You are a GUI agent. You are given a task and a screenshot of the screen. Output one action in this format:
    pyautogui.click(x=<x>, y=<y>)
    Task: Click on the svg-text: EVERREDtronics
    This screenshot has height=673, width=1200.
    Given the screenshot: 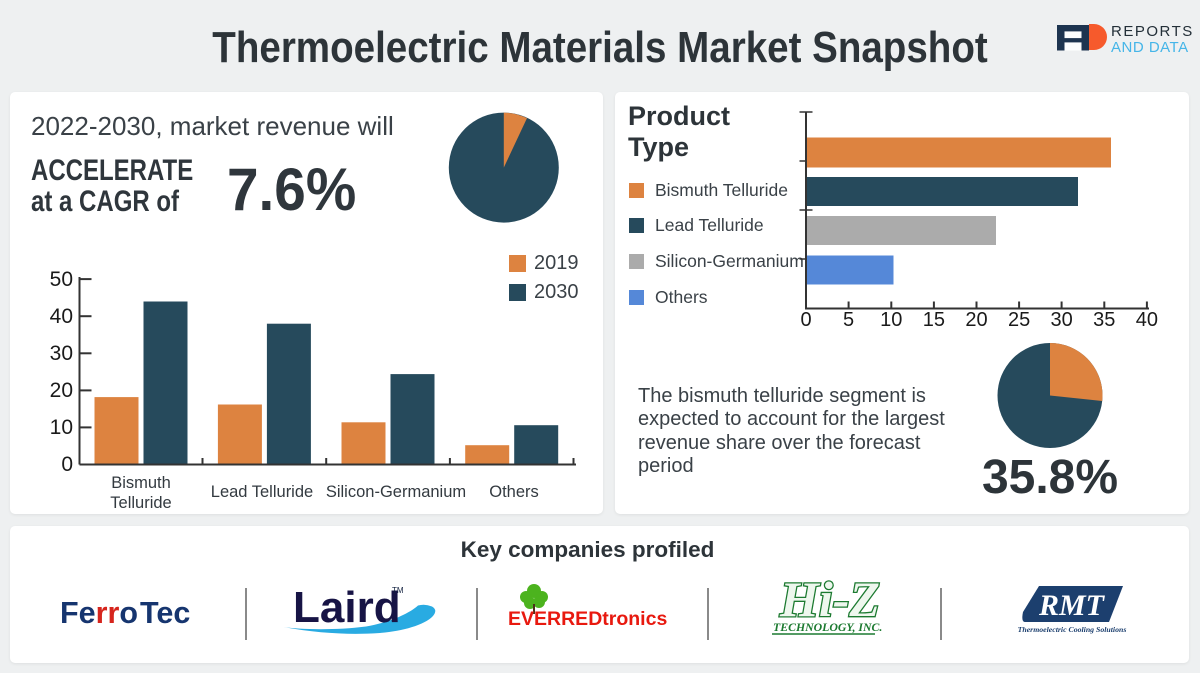 What is the action you would take?
    pyautogui.click(x=587, y=619)
    